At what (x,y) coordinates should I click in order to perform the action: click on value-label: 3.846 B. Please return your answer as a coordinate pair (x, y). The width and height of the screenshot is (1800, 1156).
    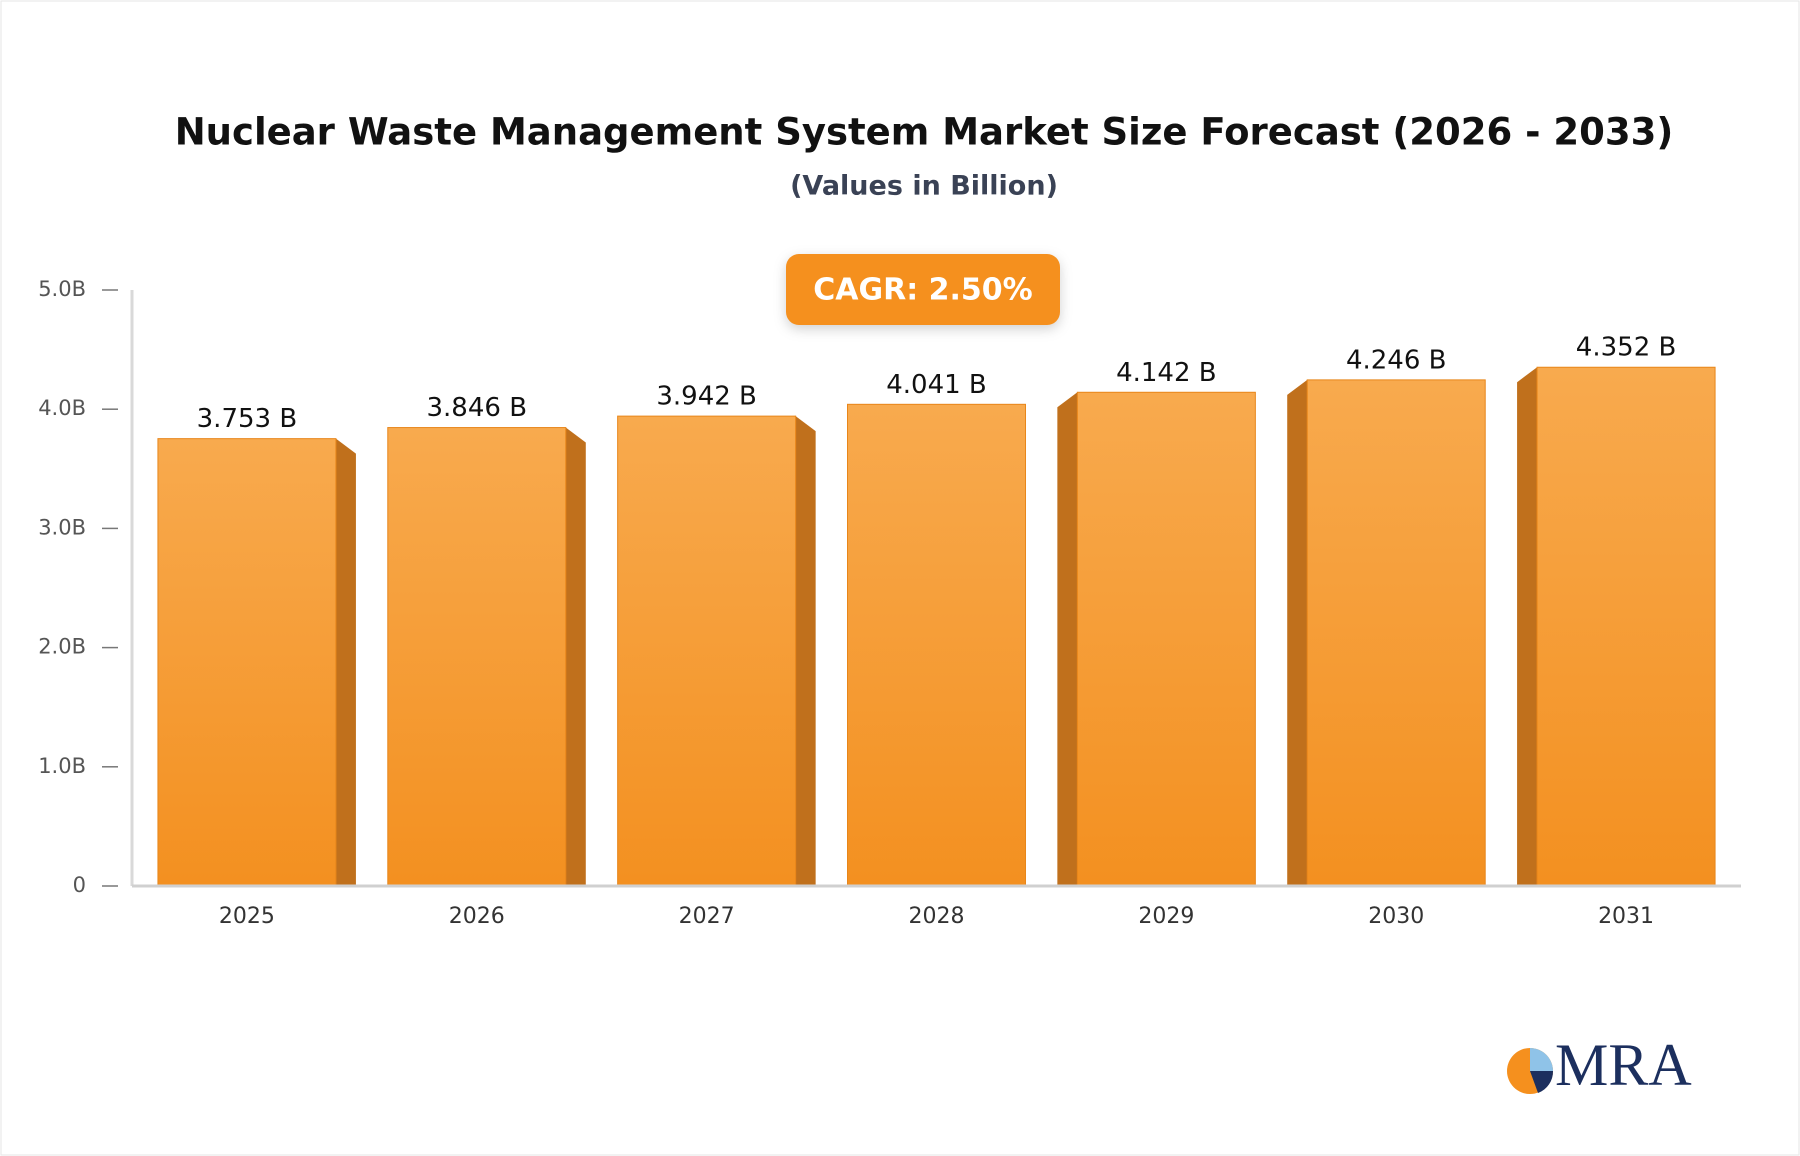
    Looking at the image, I should click on (477, 408).